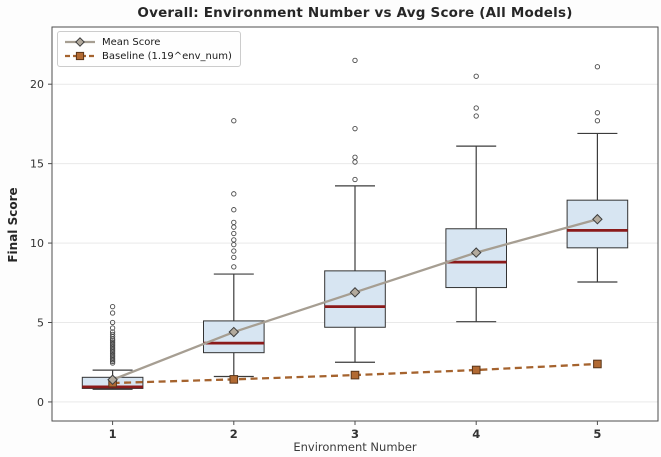 This screenshot has height=457, width=661. What do you see at coordinates (355, 434) in the screenshot?
I see `x-tick-label: 3` at bounding box center [355, 434].